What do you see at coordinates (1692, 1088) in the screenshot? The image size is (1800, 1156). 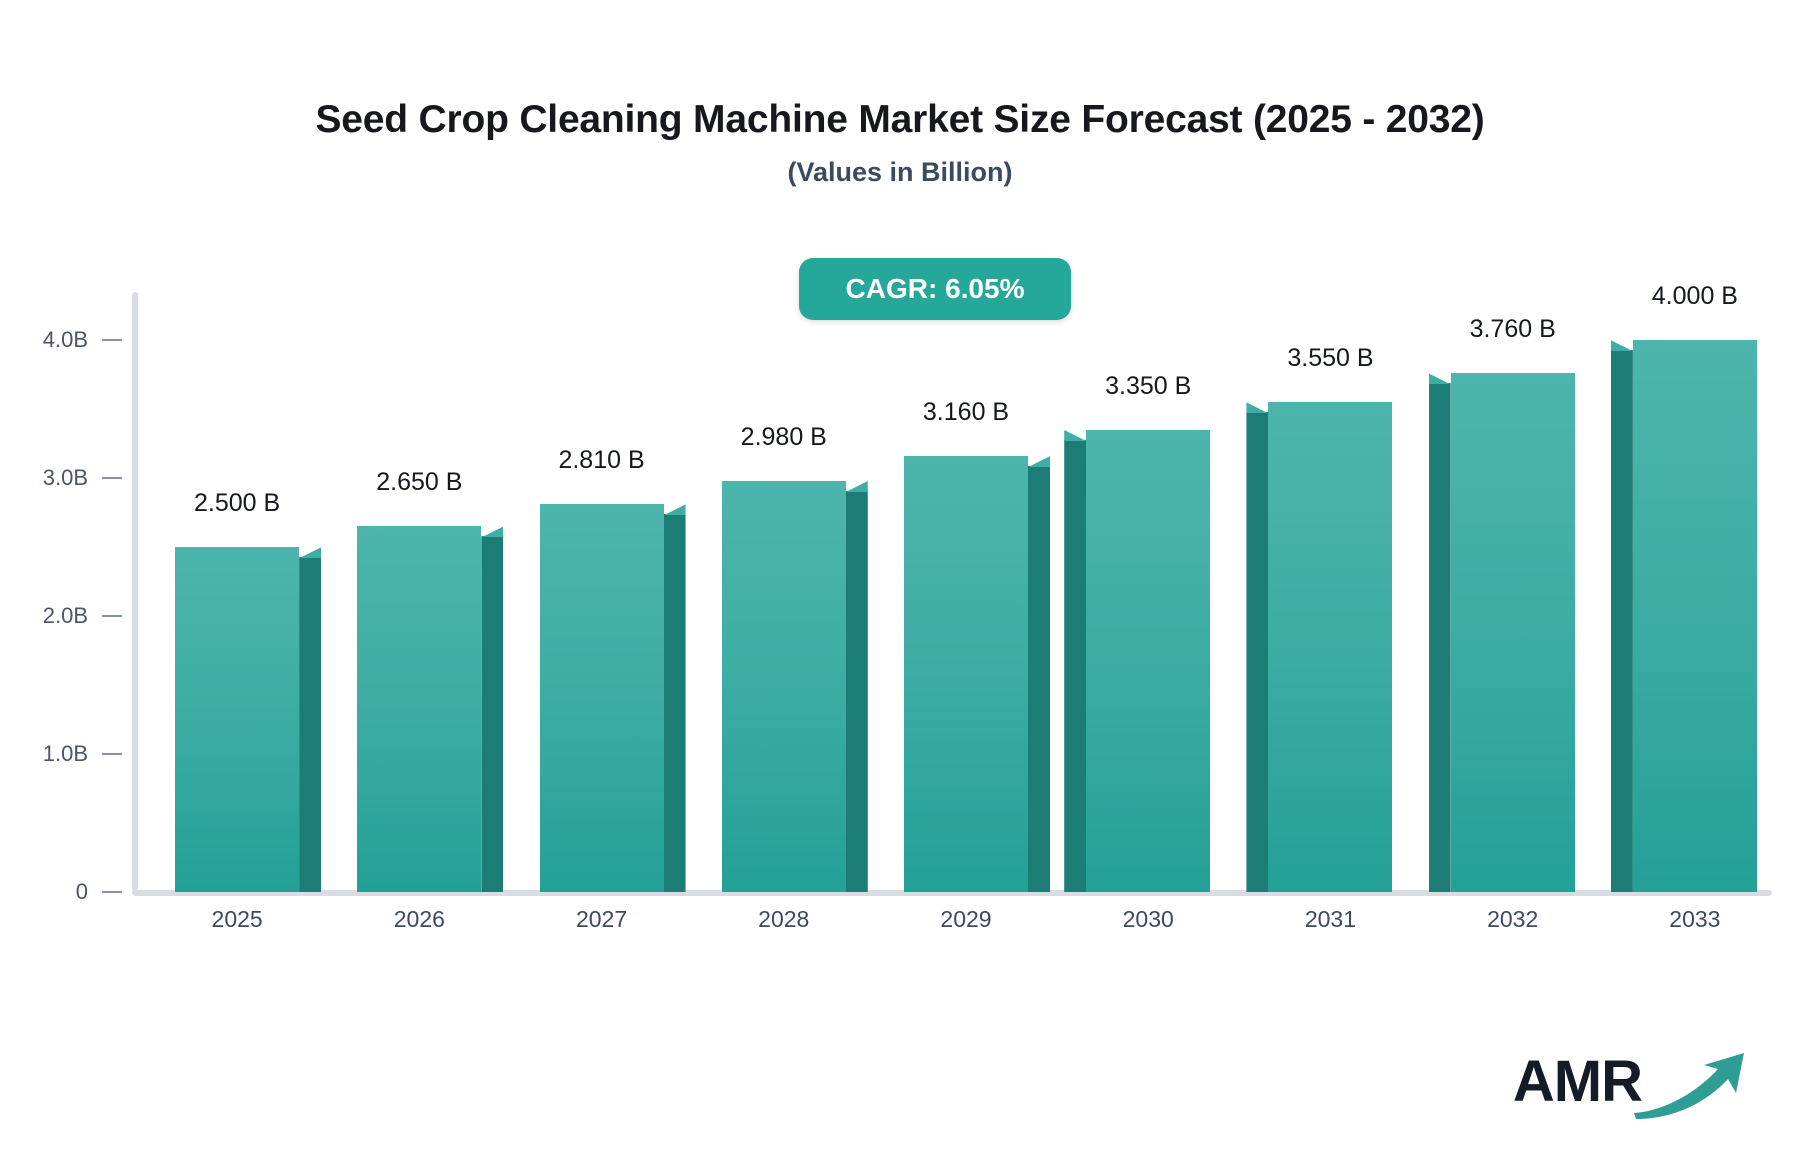 I see `growth-arrow-icon` at bounding box center [1692, 1088].